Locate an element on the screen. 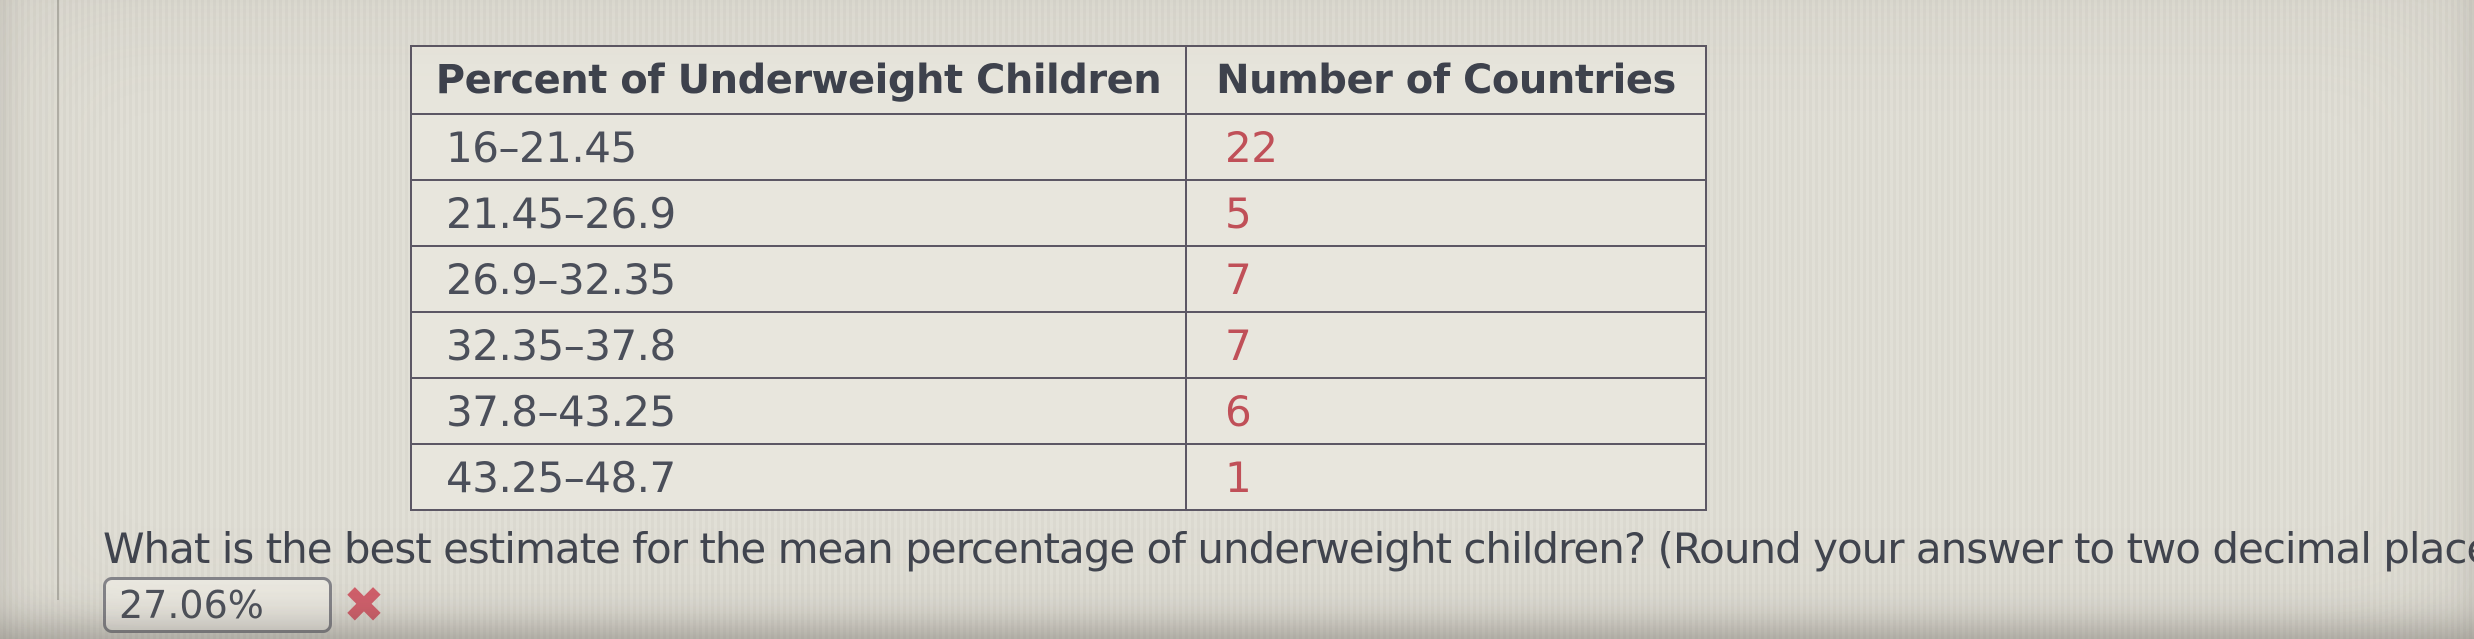 This screenshot has width=2474, height=639. interval-cell: 26.9–32.35 is located at coordinates (798, 279).